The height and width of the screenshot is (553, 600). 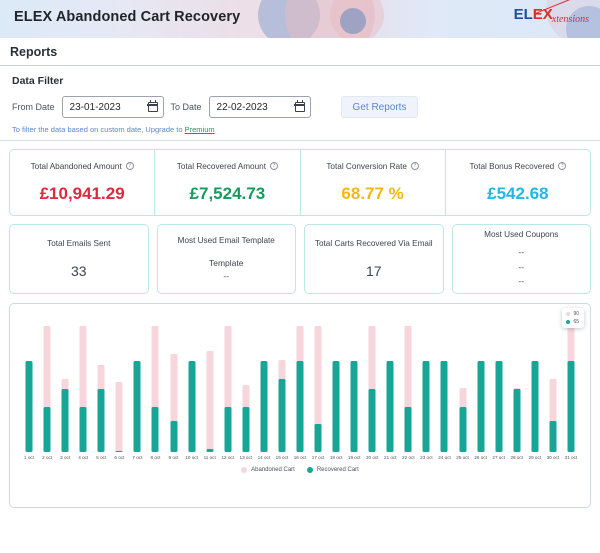 What do you see at coordinates (571, 457) in the screenshot?
I see `x-axis-tick-label: 31 oct` at bounding box center [571, 457].